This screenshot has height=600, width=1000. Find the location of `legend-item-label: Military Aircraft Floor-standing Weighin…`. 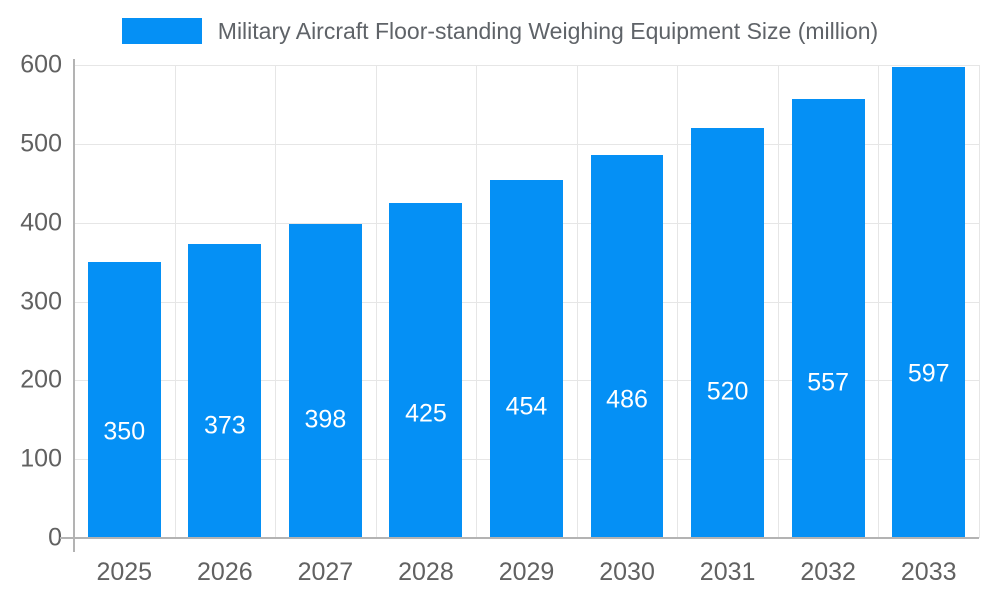

legend-item-label: Military Aircraft Floor-standing Weighin… is located at coordinates (548, 31).